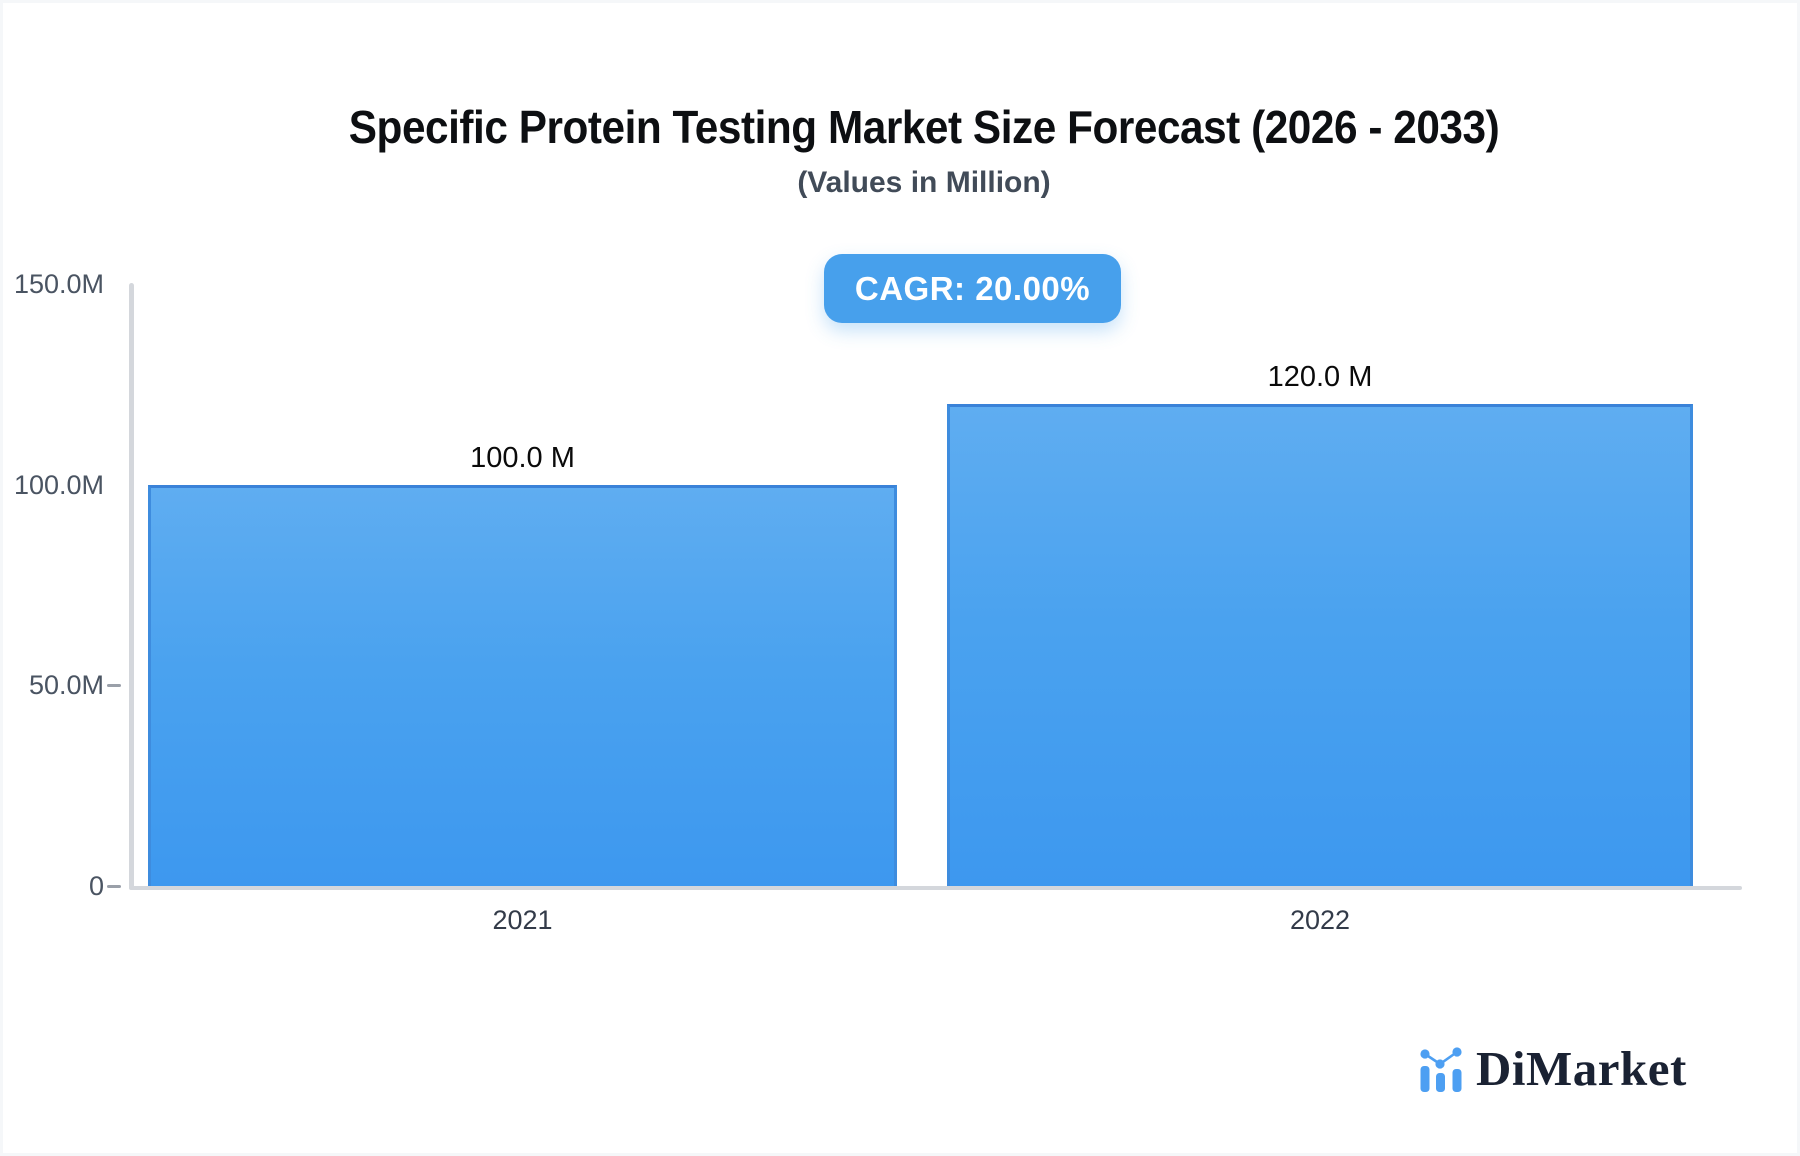  Describe the element at coordinates (522, 685) in the screenshot. I see `bar-2021` at that location.